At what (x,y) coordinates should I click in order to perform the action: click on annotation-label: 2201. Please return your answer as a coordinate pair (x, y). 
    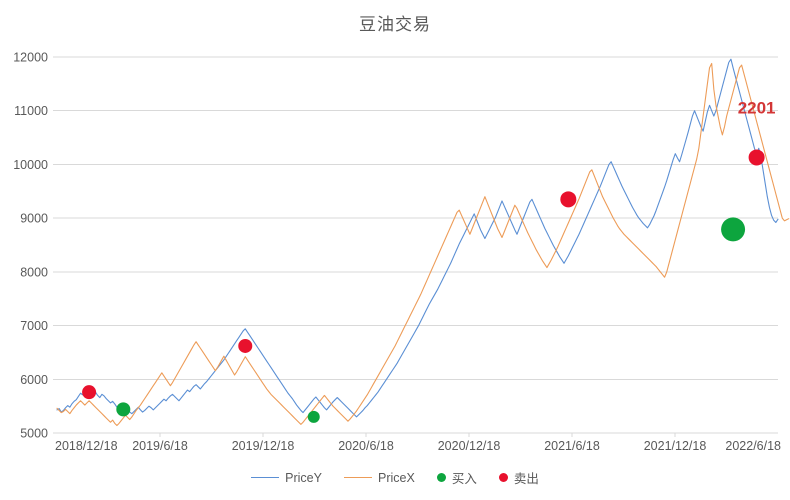
    Looking at the image, I should click on (757, 107).